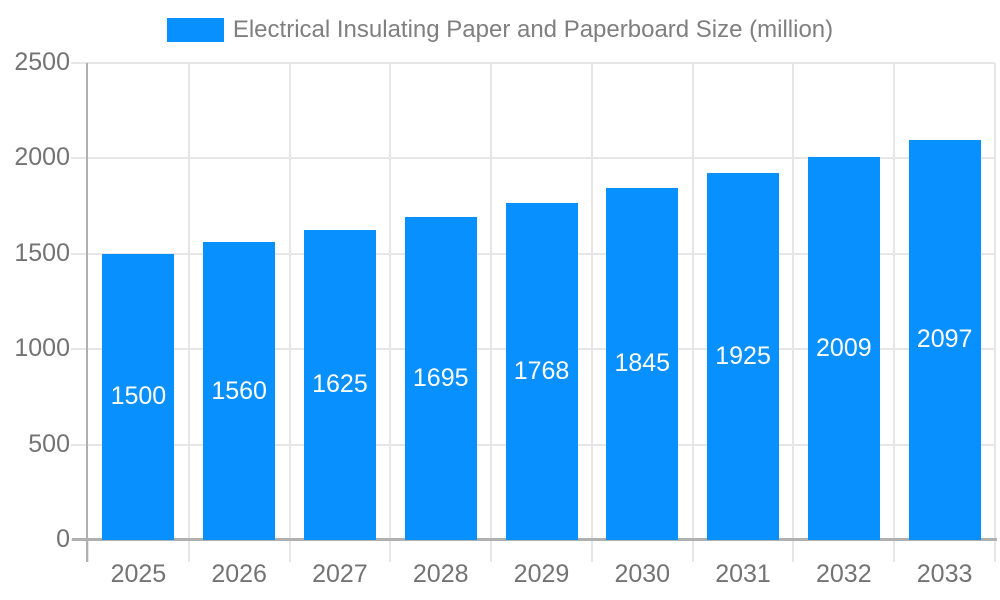 Image resolution: width=1000 pixels, height=600 pixels. I want to click on x-tick-label: 2027, so click(340, 574).